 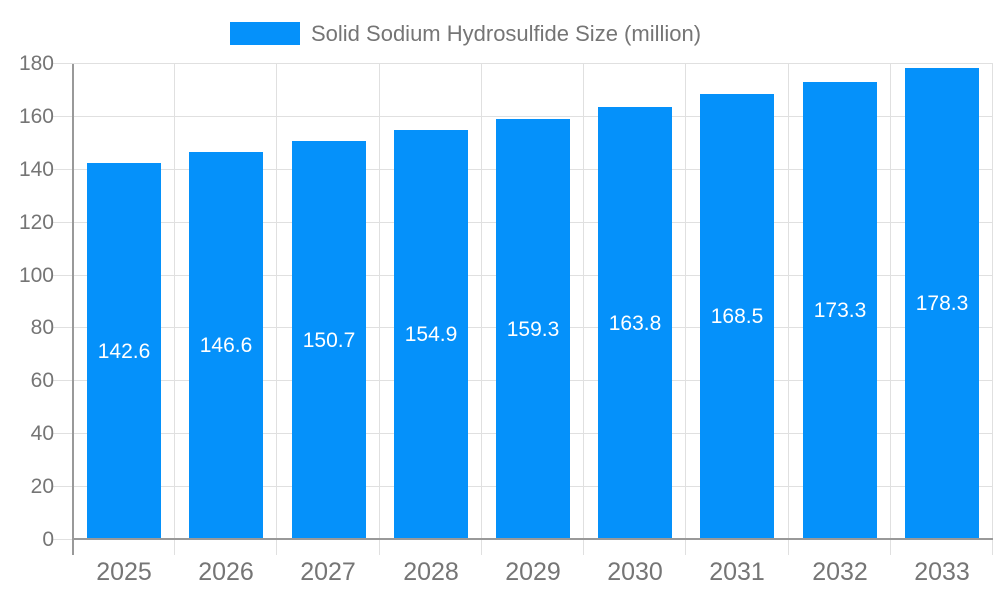 I want to click on x-axis-label: 2025, so click(x=124, y=572).